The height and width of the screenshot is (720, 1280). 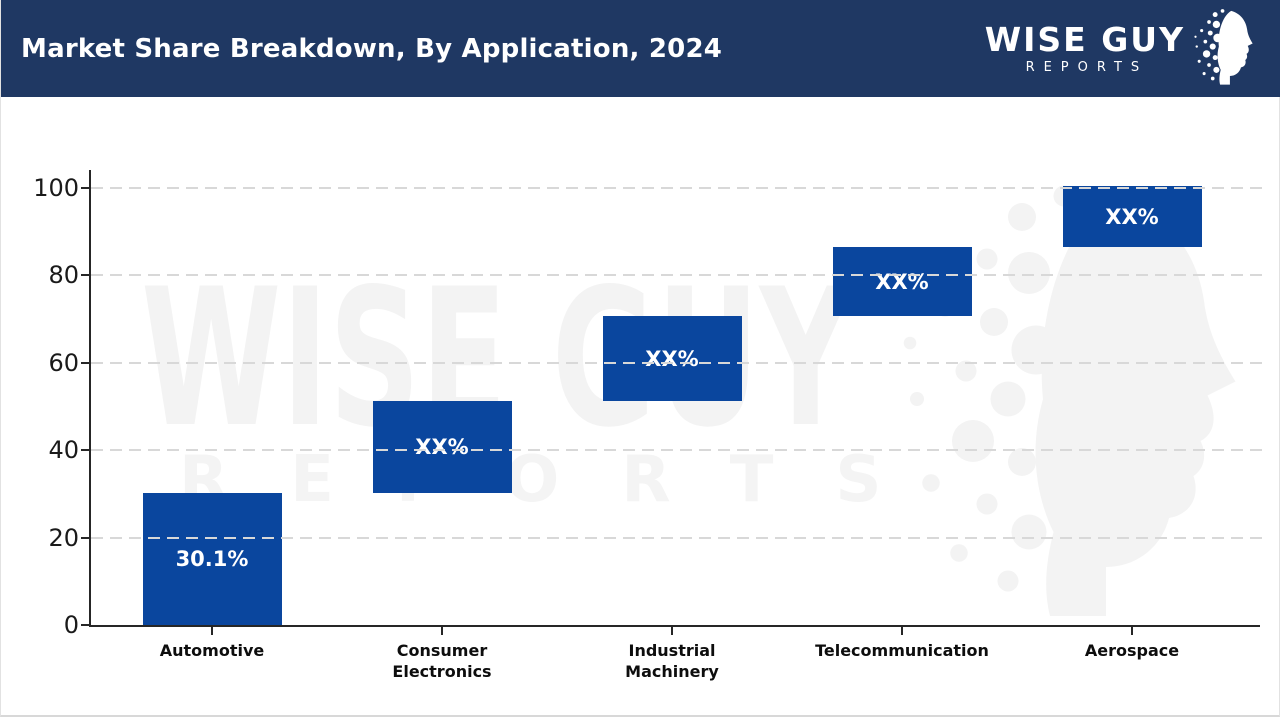 I want to click on watermark-subtitle: REPORTS, so click(x=561, y=480).